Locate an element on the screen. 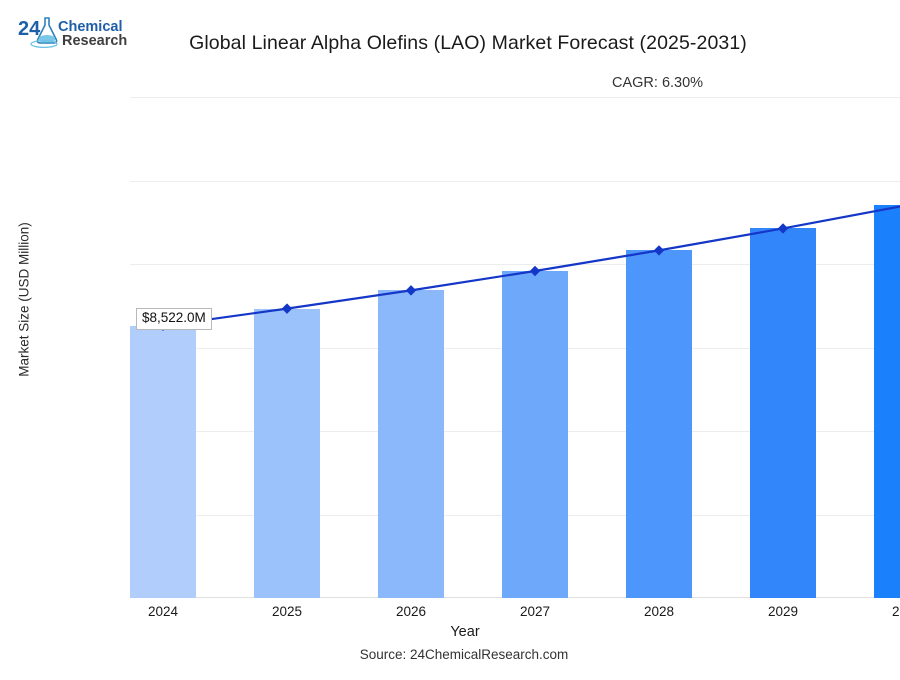 Image resolution: width=900 pixels, height=680 pixels. x-axis-tick-label: 2029 is located at coordinates (783, 611).